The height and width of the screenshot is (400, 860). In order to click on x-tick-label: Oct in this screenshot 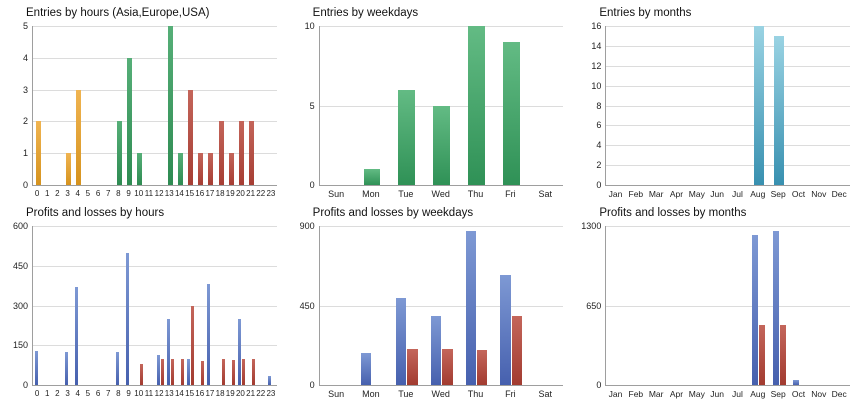, I will do `click(798, 394)`.